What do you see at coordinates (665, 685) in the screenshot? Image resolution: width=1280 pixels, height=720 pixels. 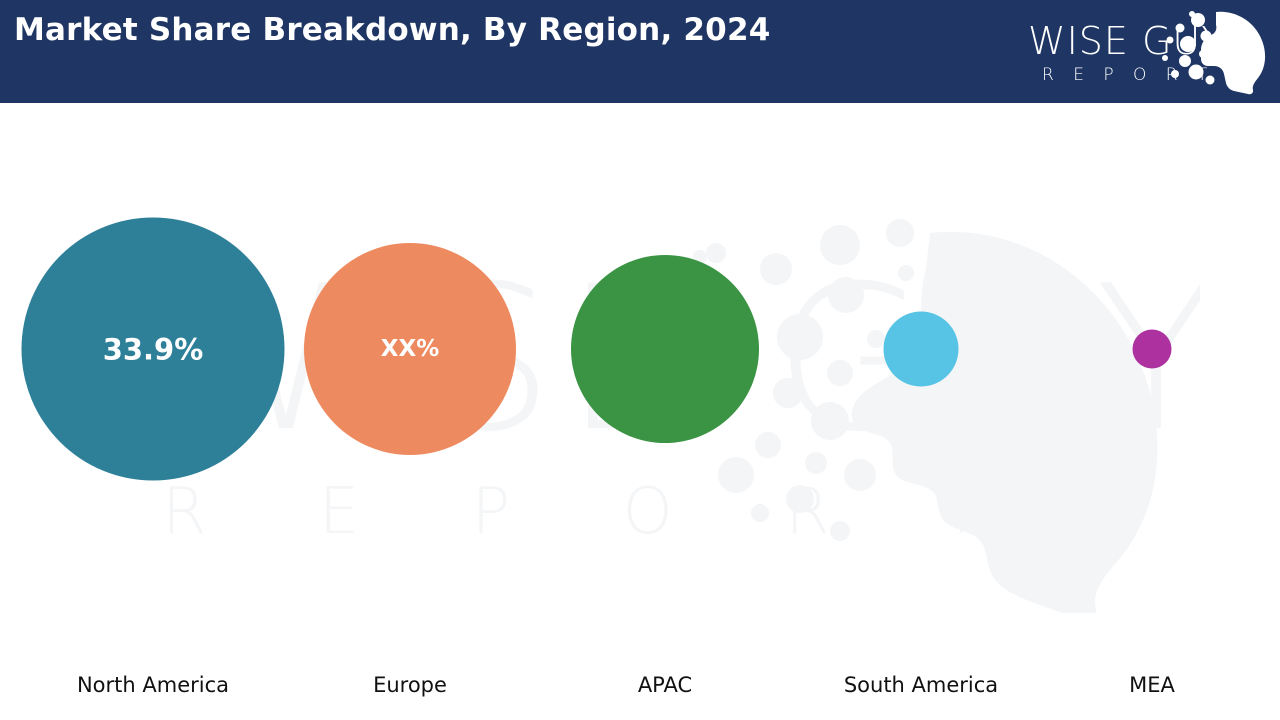 I see `category-label-apac: APAC` at bounding box center [665, 685].